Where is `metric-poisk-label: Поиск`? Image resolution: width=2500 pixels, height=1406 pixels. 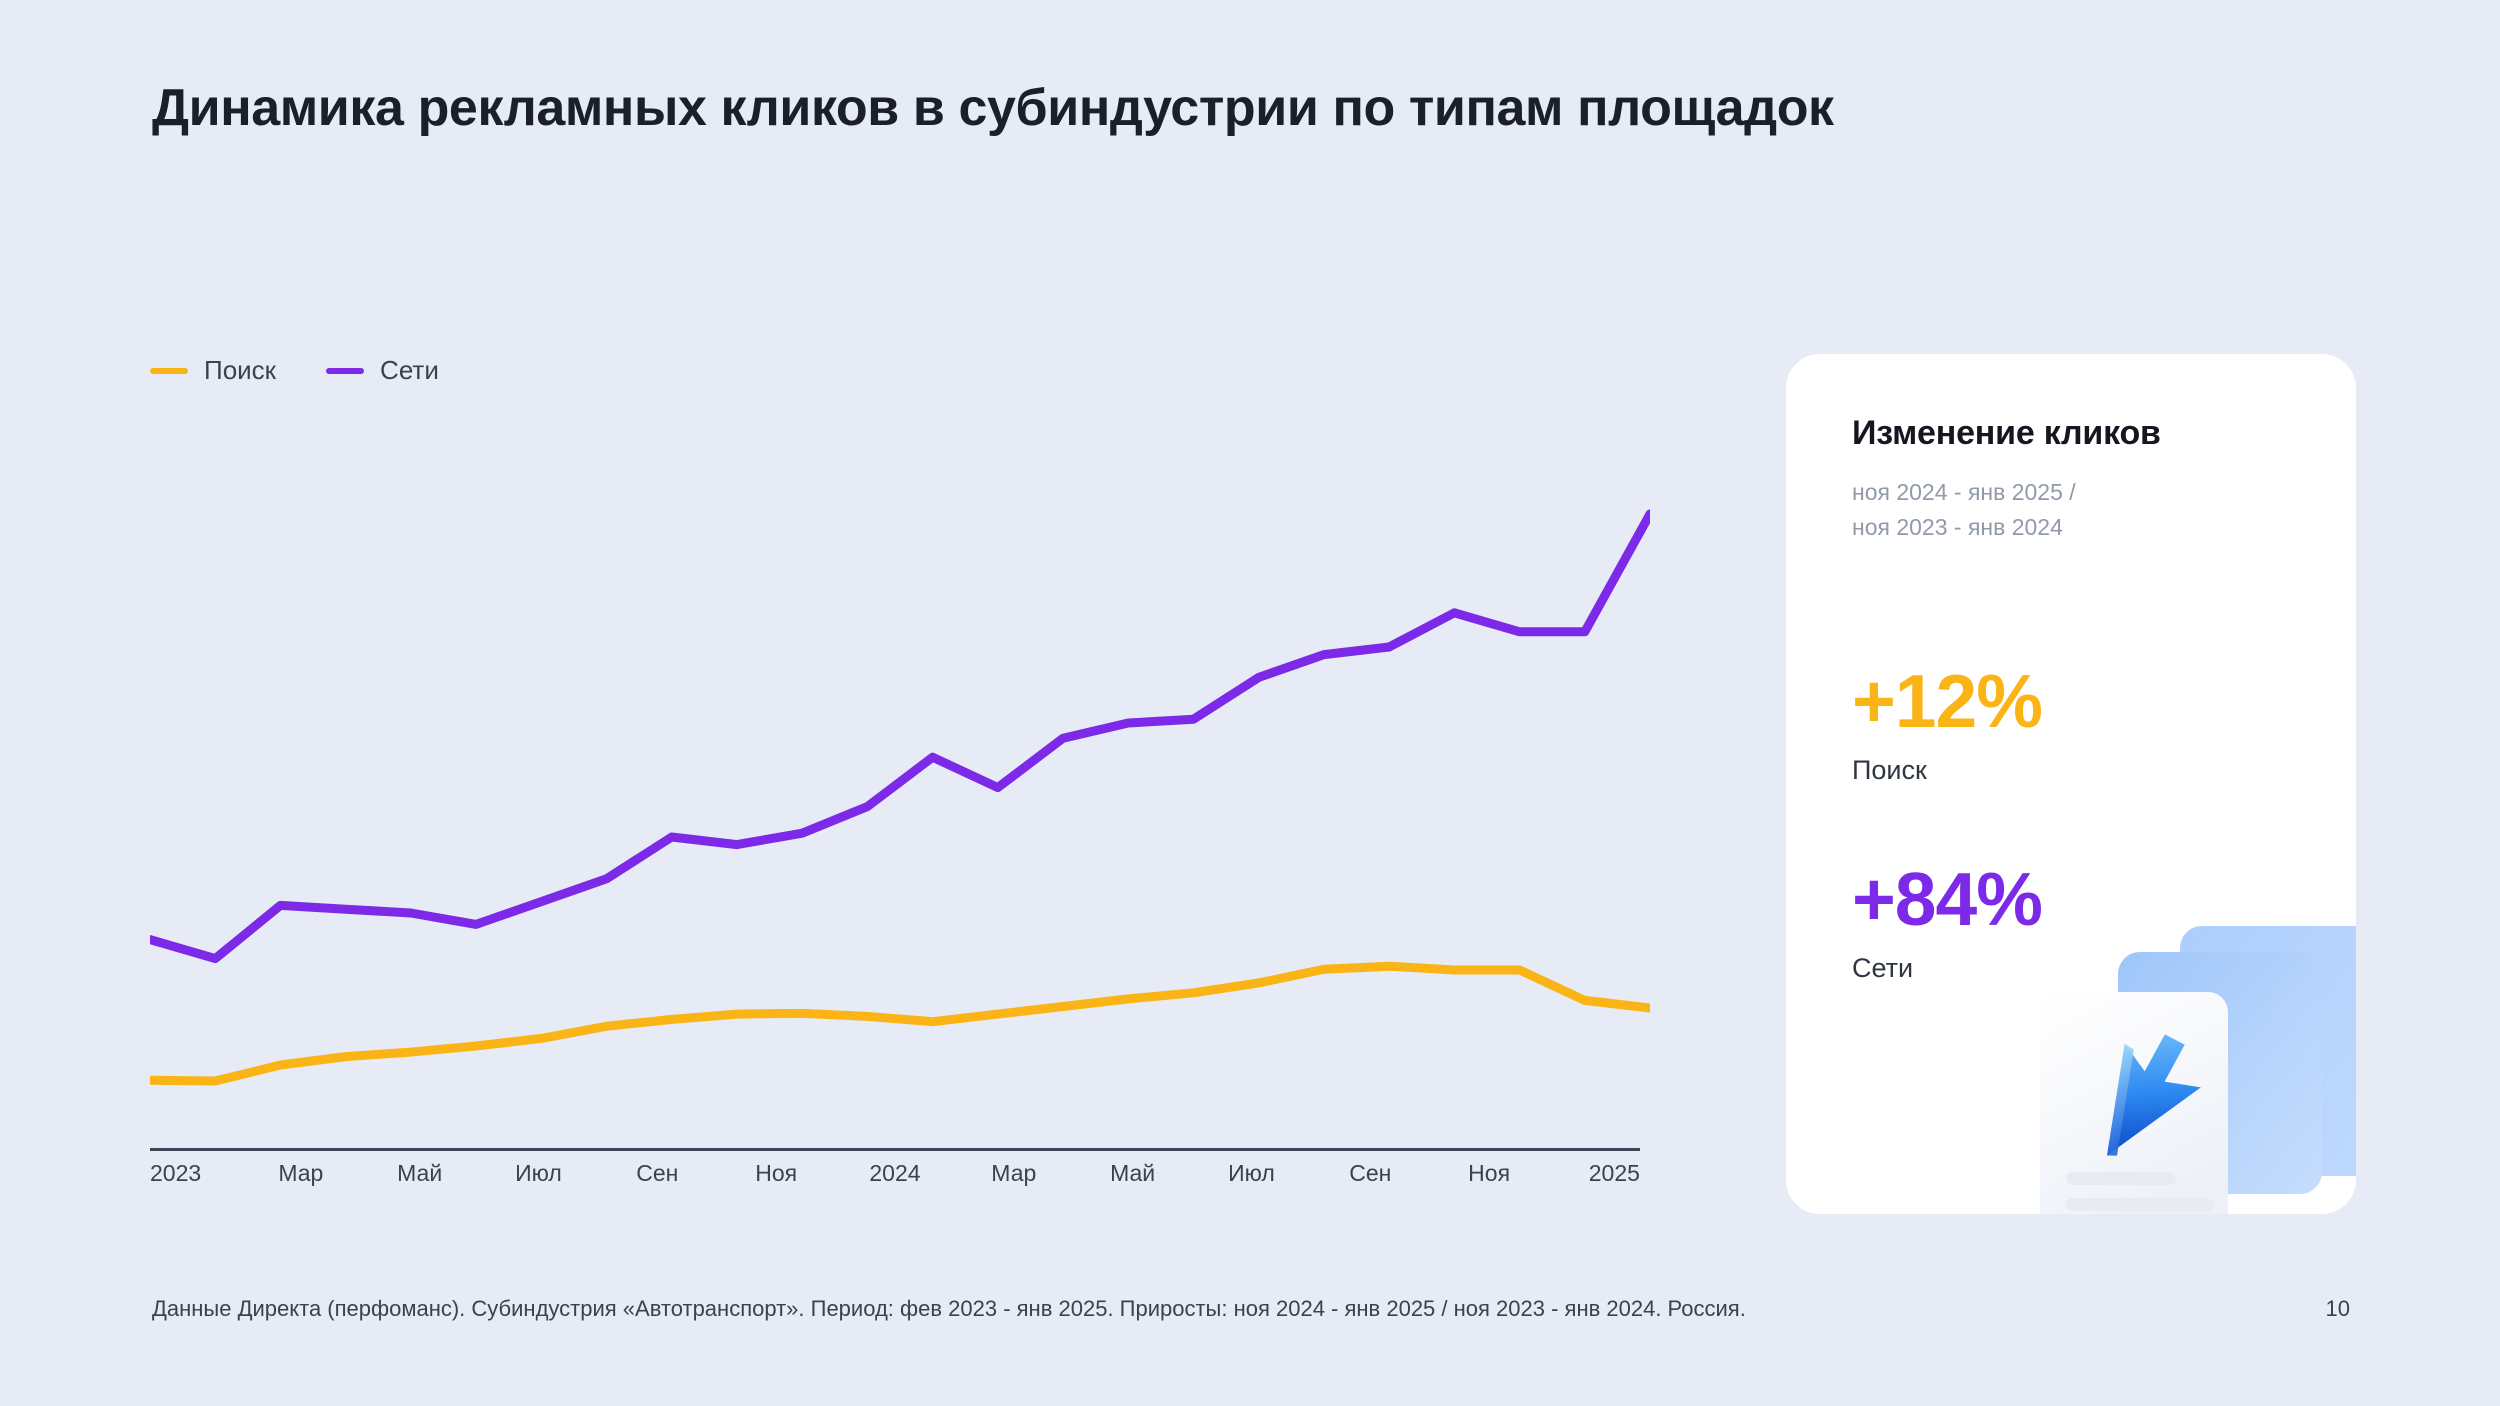
metric-poisk-label: Поиск is located at coordinates (1889, 770).